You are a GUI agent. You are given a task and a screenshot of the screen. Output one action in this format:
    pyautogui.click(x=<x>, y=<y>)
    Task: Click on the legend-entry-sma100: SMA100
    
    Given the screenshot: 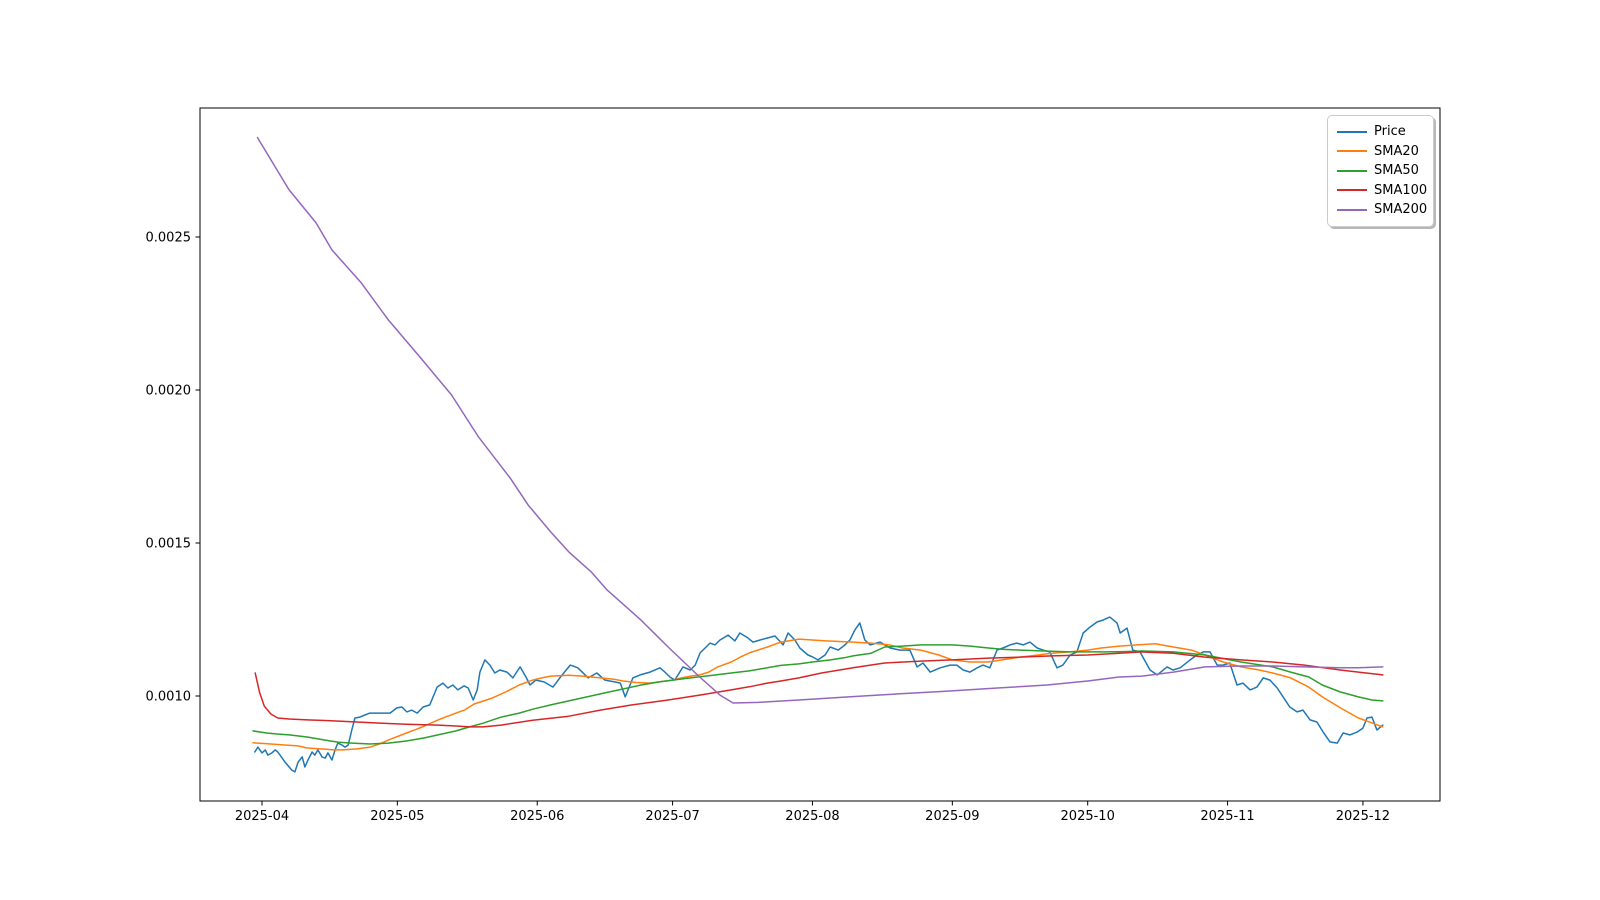 What is the action you would take?
    pyautogui.click(x=1382, y=191)
    